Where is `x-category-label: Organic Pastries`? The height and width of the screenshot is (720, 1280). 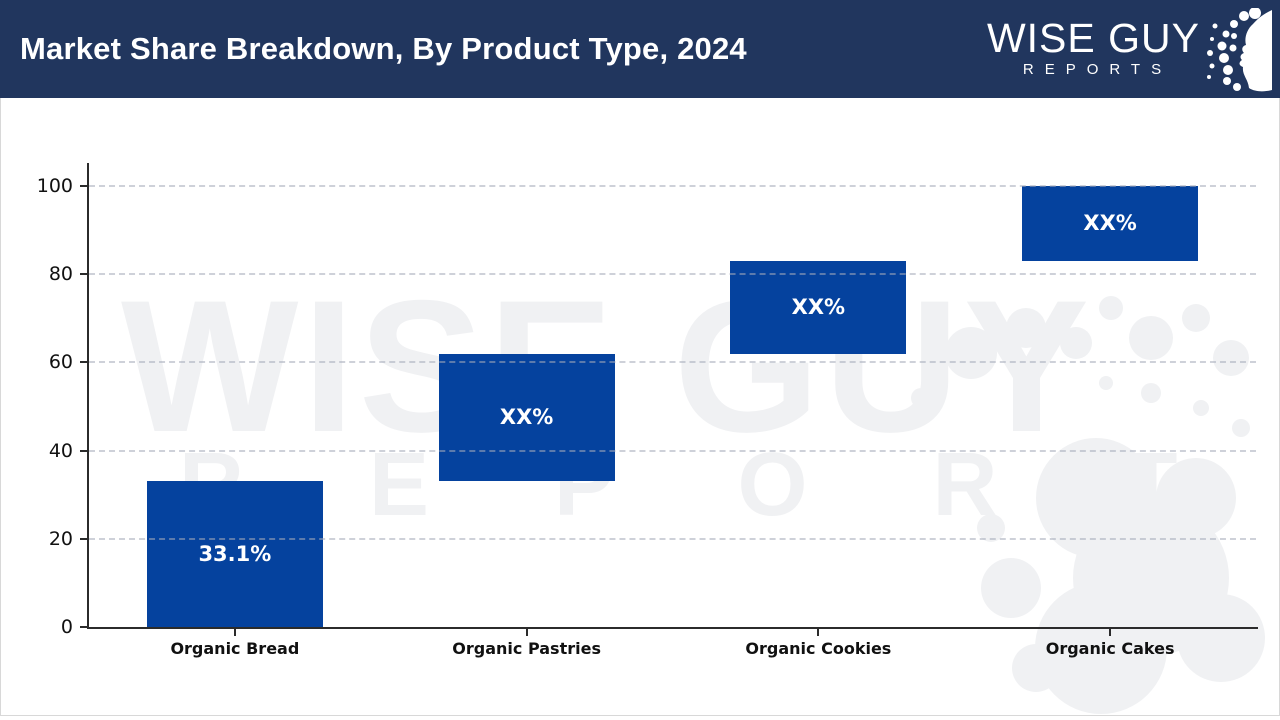 x-category-label: Organic Pastries is located at coordinates (526, 648).